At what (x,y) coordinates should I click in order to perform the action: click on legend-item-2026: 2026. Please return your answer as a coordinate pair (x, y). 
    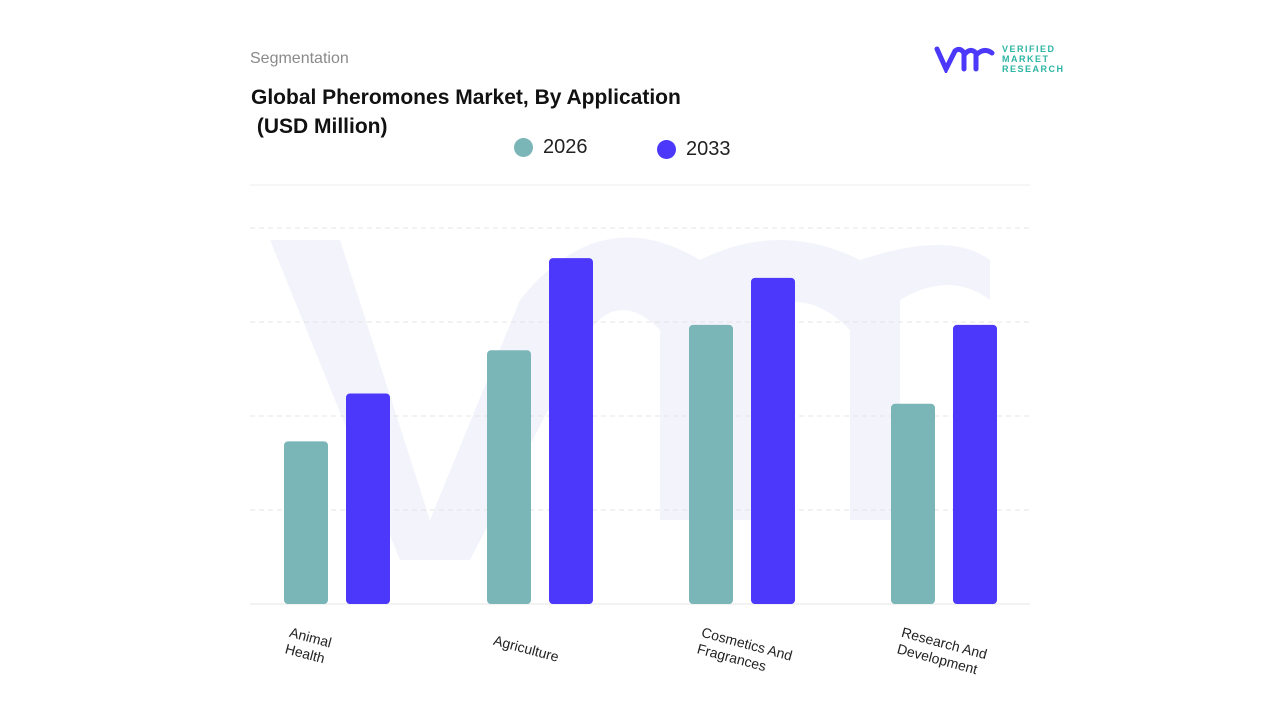
    Looking at the image, I should click on (551, 147).